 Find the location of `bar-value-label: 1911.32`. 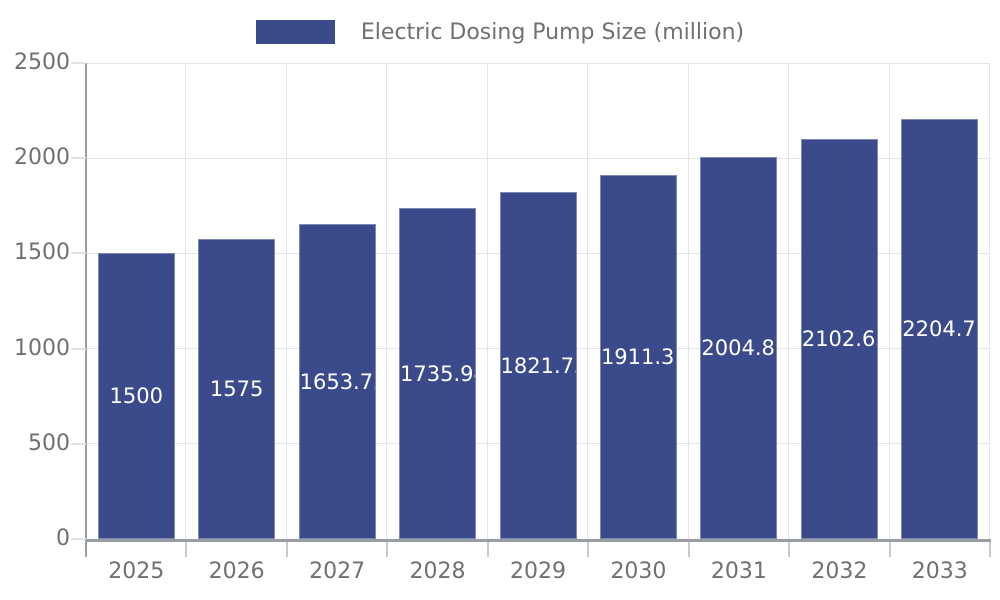

bar-value-label: 1911.32 is located at coordinates (638, 357).